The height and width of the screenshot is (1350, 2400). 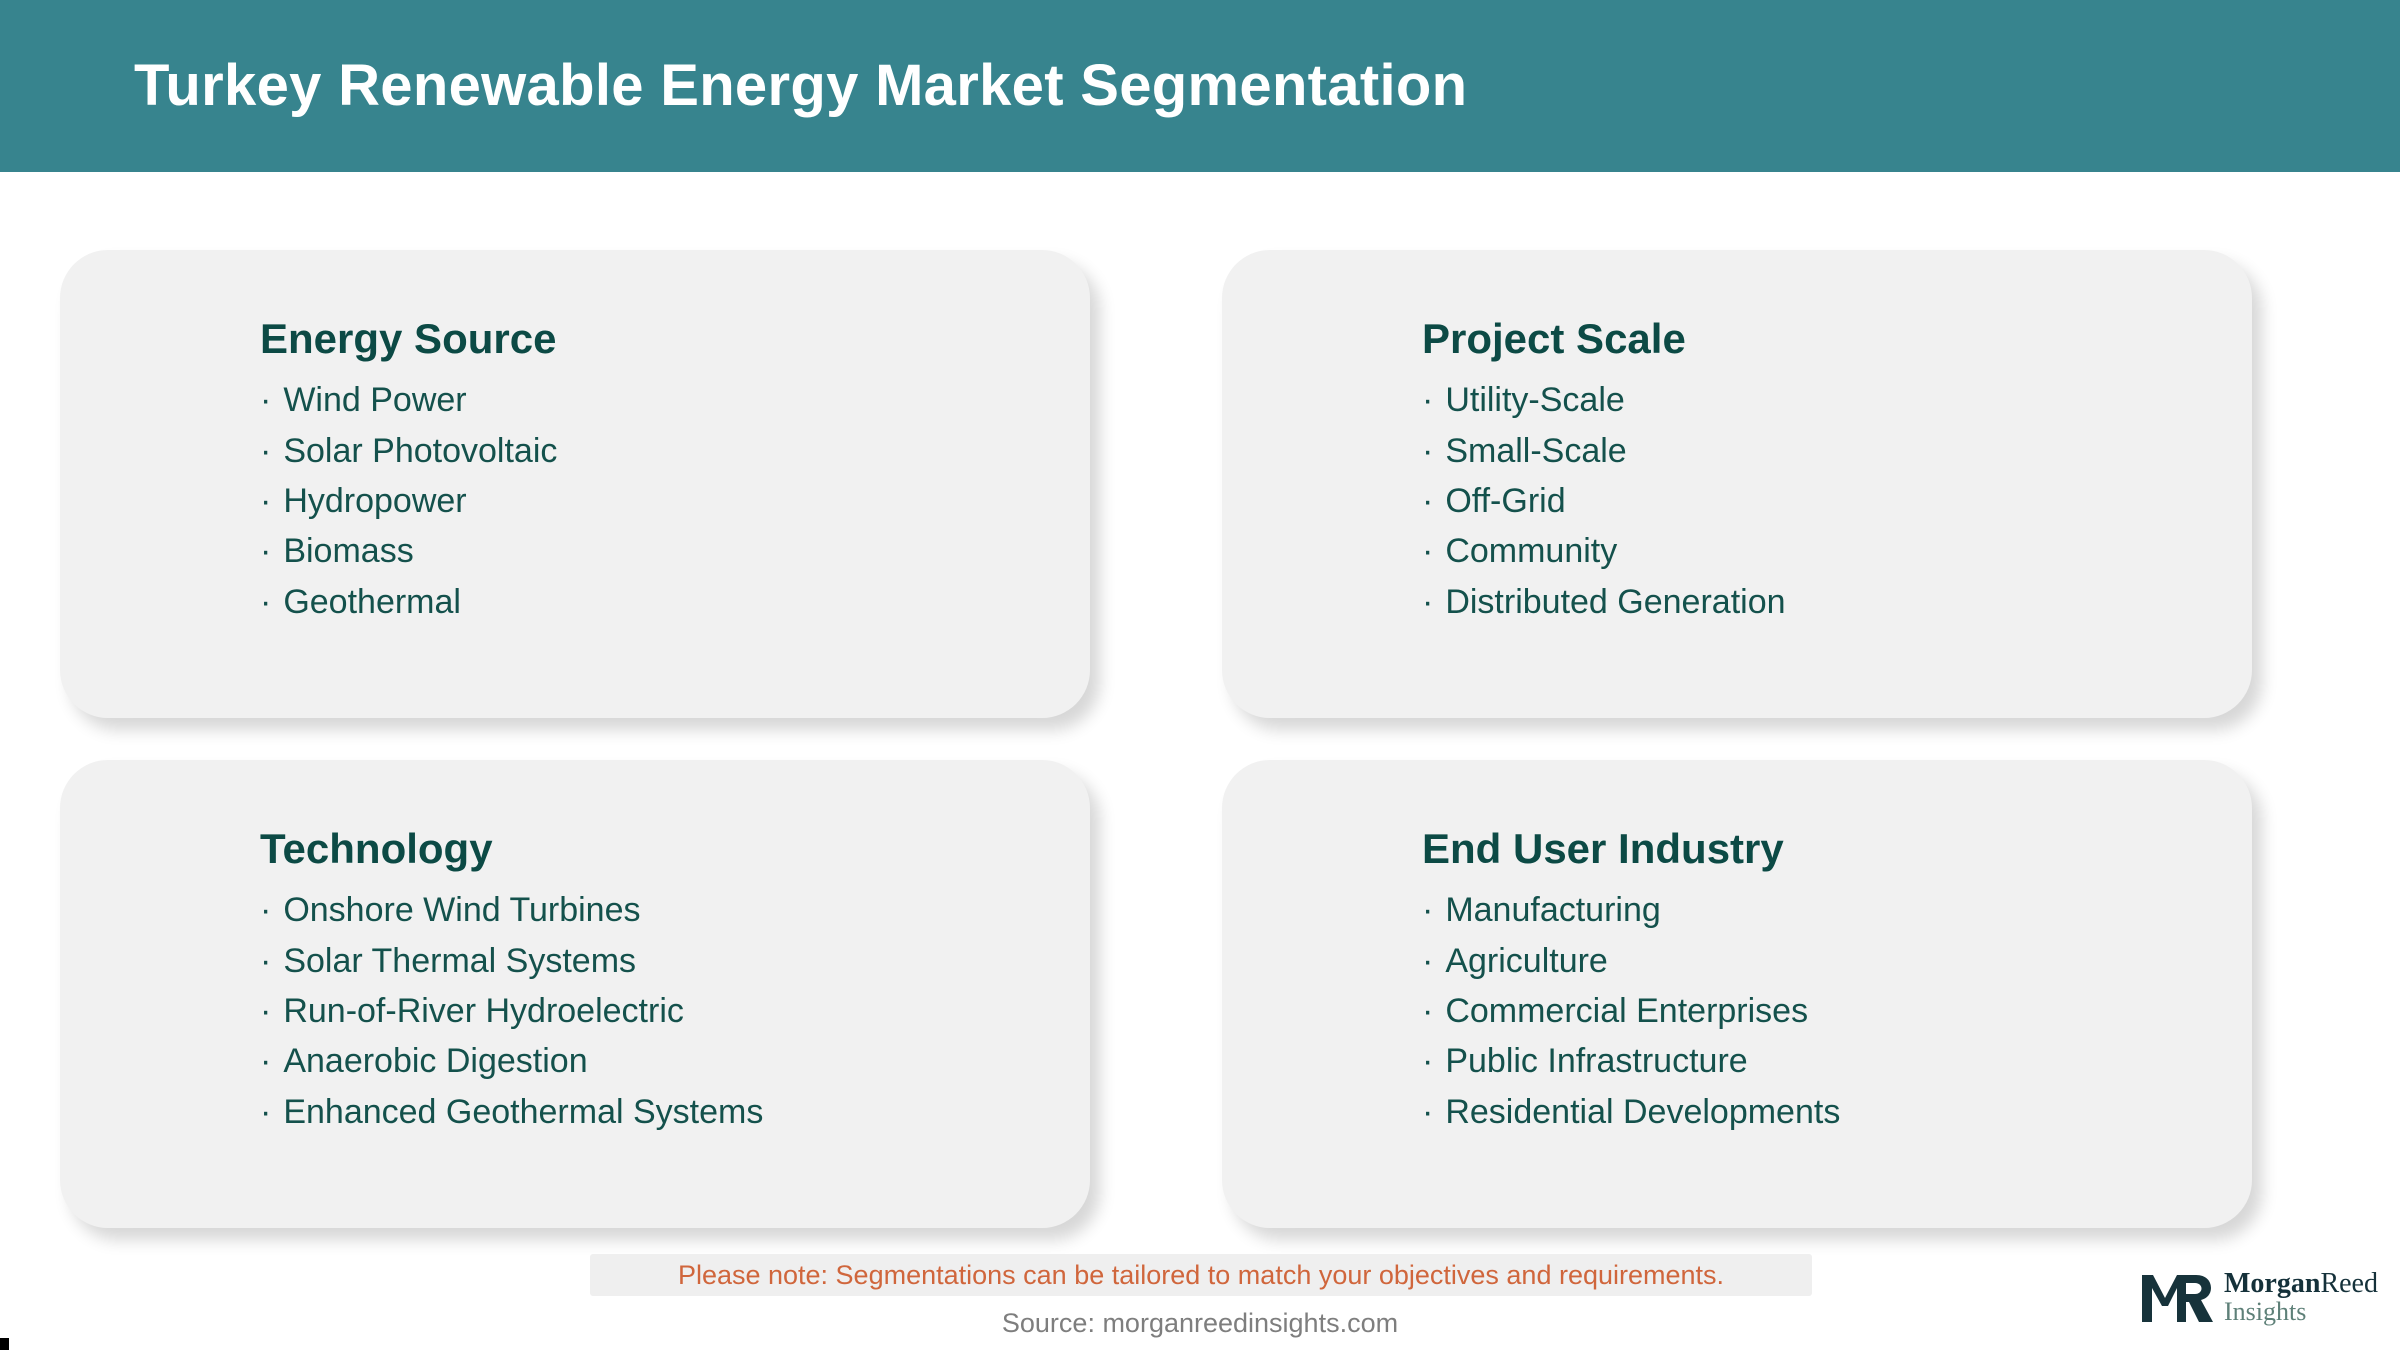 What do you see at coordinates (2349, 1284) in the screenshot?
I see `logo-reed: Reed` at bounding box center [2349, 1284].